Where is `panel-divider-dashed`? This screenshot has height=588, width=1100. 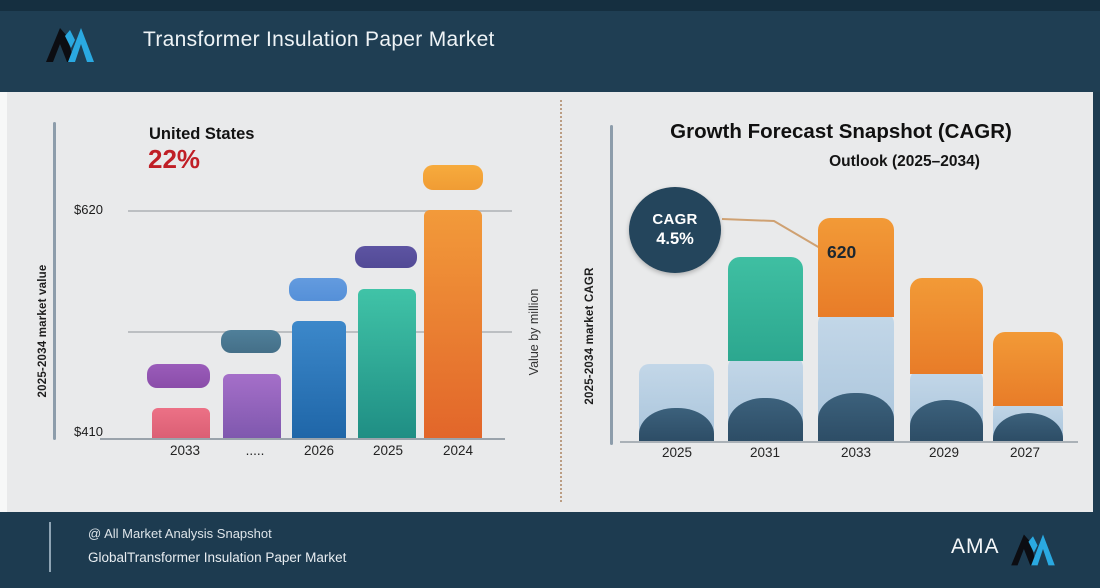 panel-divider-dashed is located at coordinates (561, 301).